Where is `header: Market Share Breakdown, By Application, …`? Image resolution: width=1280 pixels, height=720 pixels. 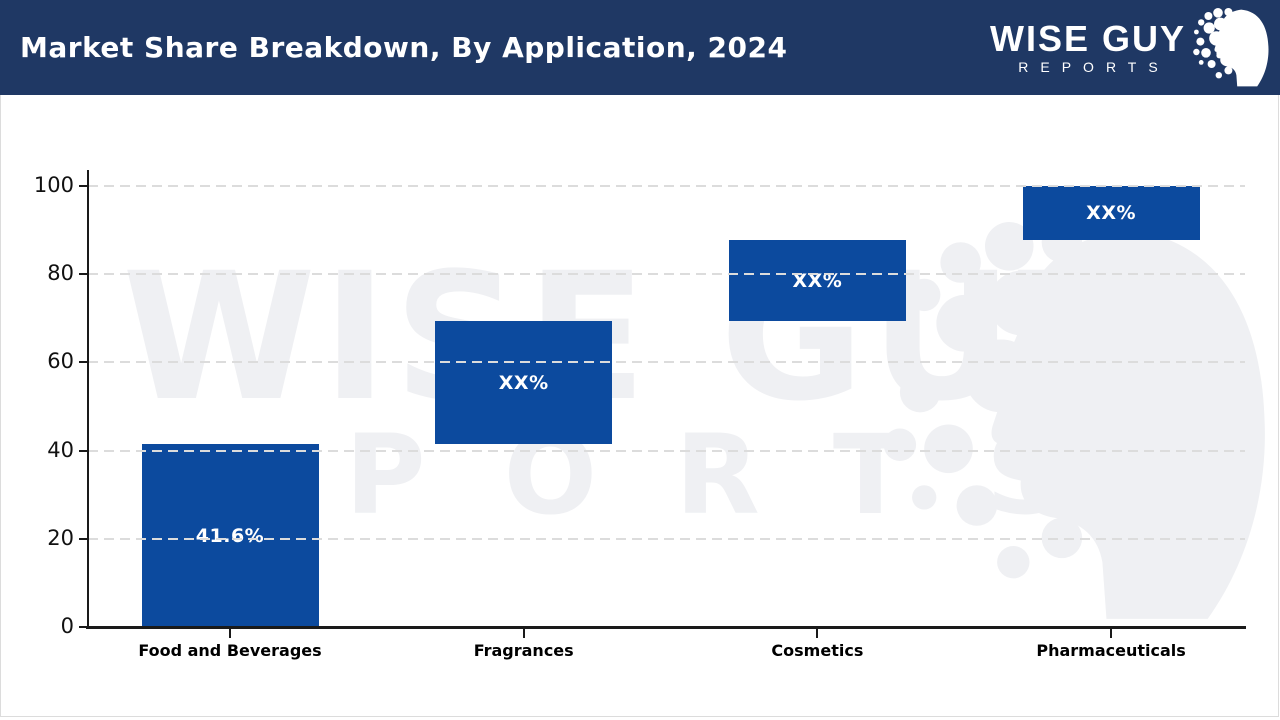
header: Market Share Breakdown, By Application, … is located at coordinates (640, 47).